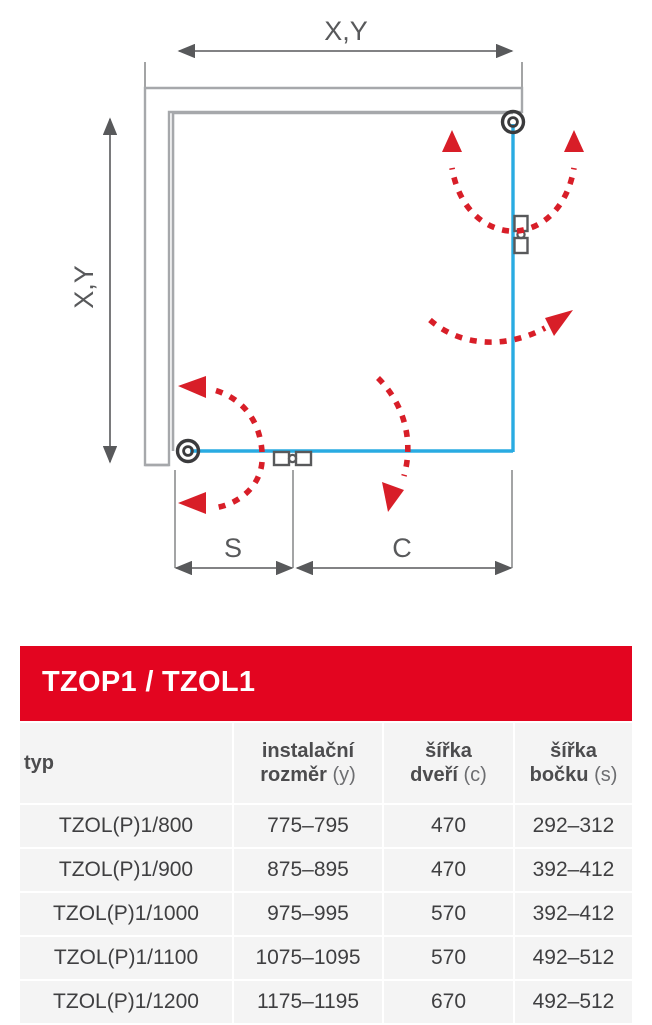  What do you see at coordinates (521, 234) in the screenshot?
I see `door-handle-vertical-icon` at bounding box center [521, 234].